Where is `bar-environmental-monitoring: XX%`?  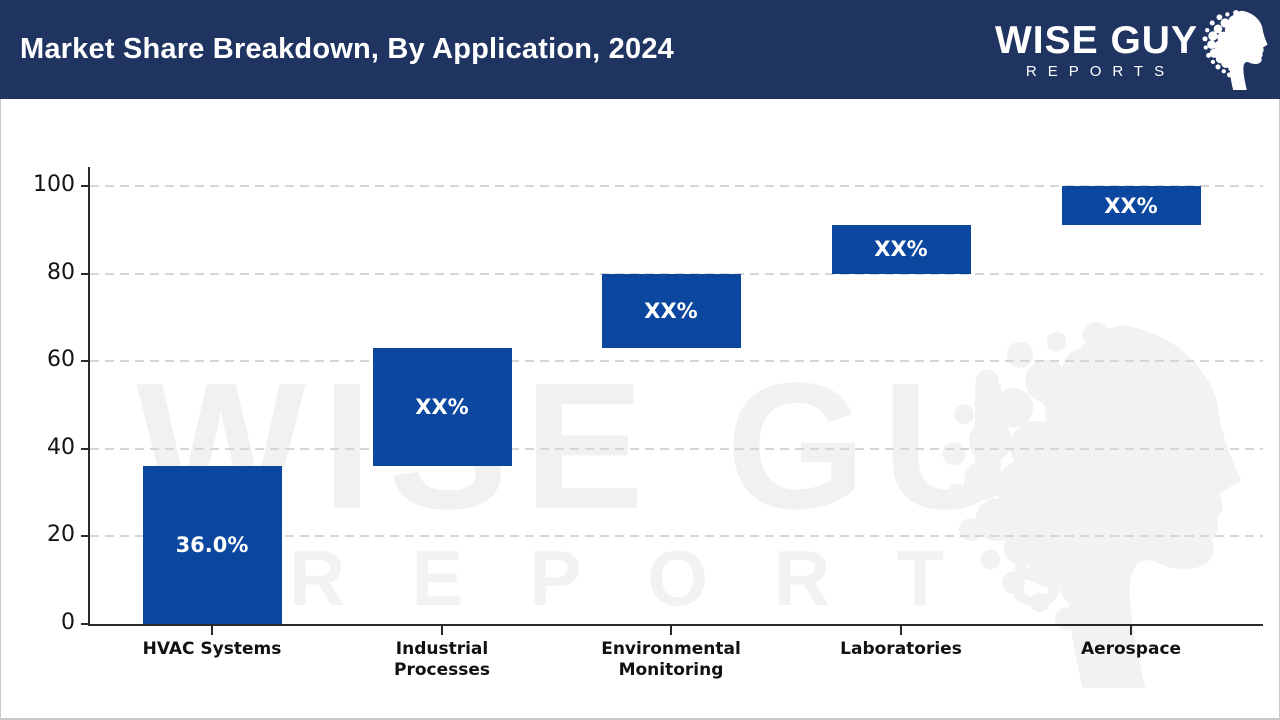 bar-environmental-monitoring: XX% is located at coordinates (671, 311).